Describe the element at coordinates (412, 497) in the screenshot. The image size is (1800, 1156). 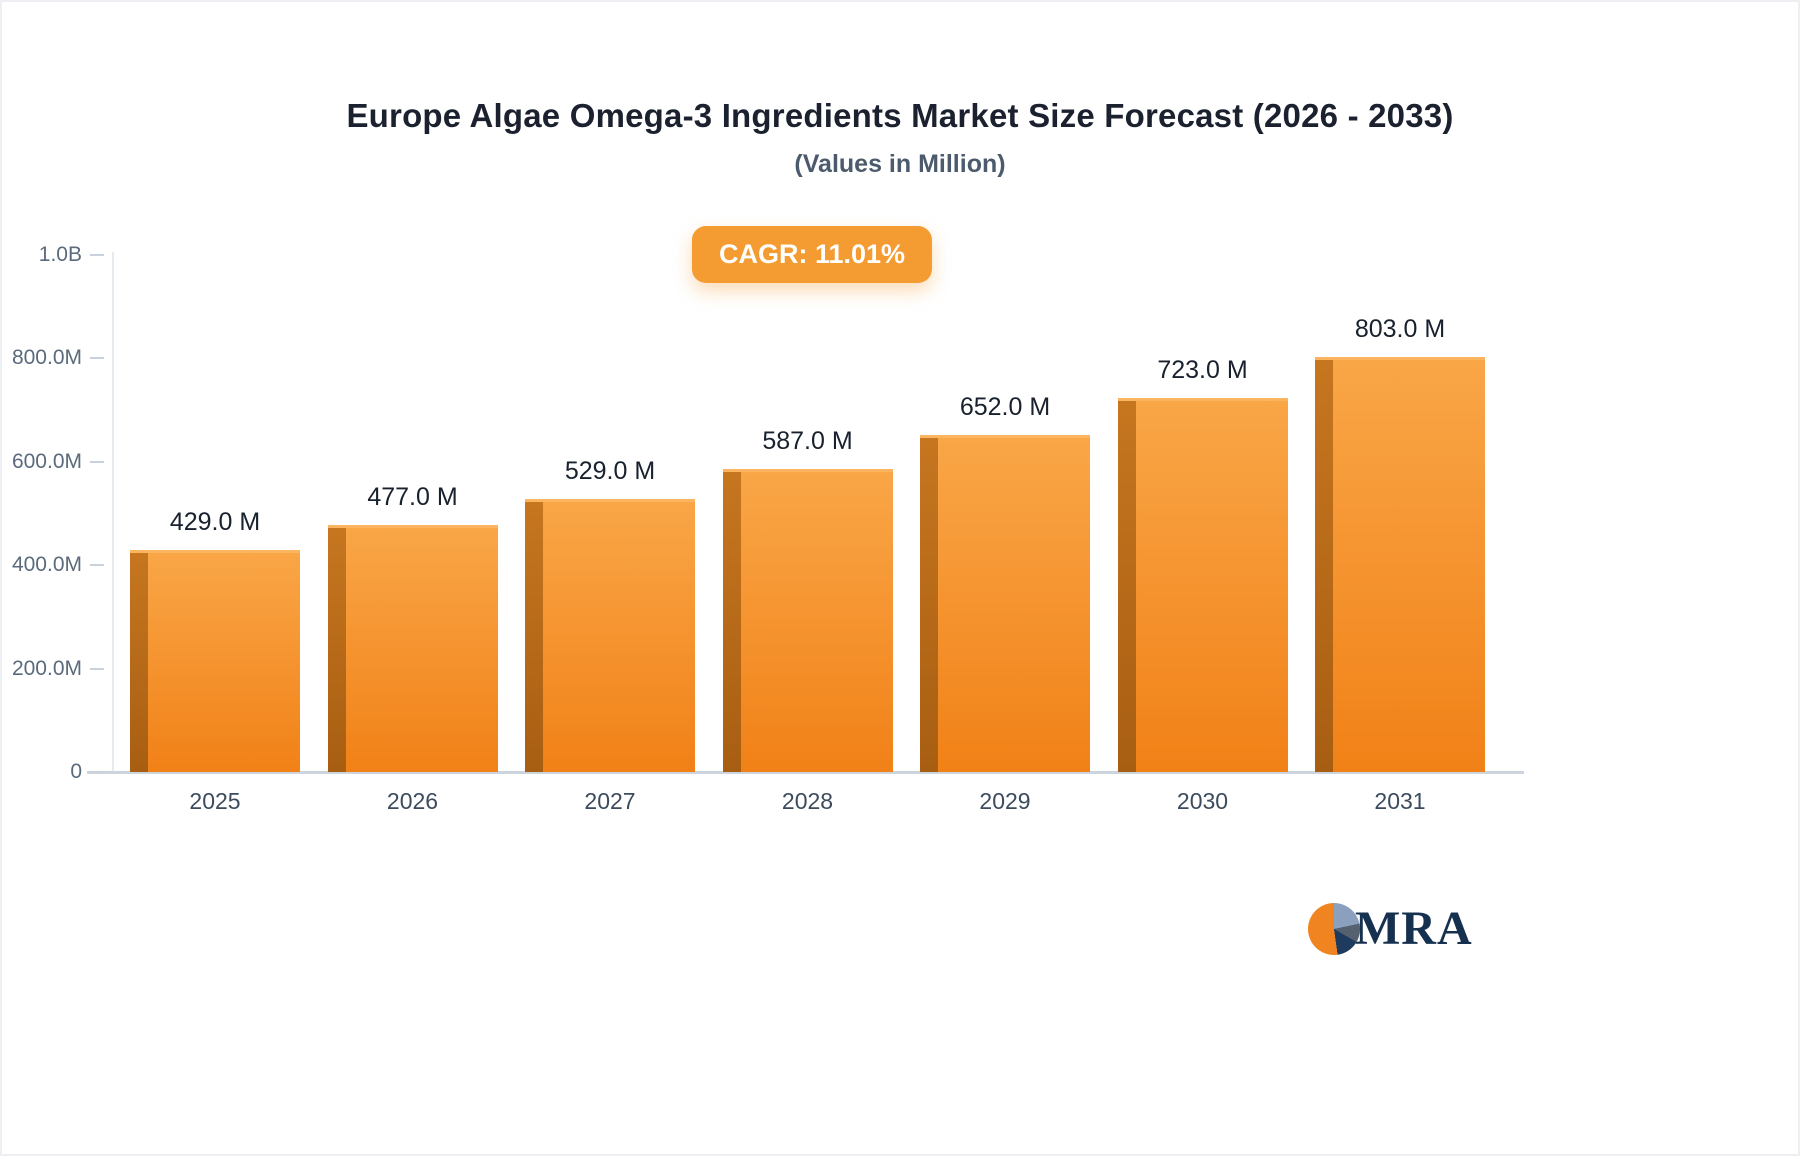
I see `bar-value-label: 477.0 M` at that location.